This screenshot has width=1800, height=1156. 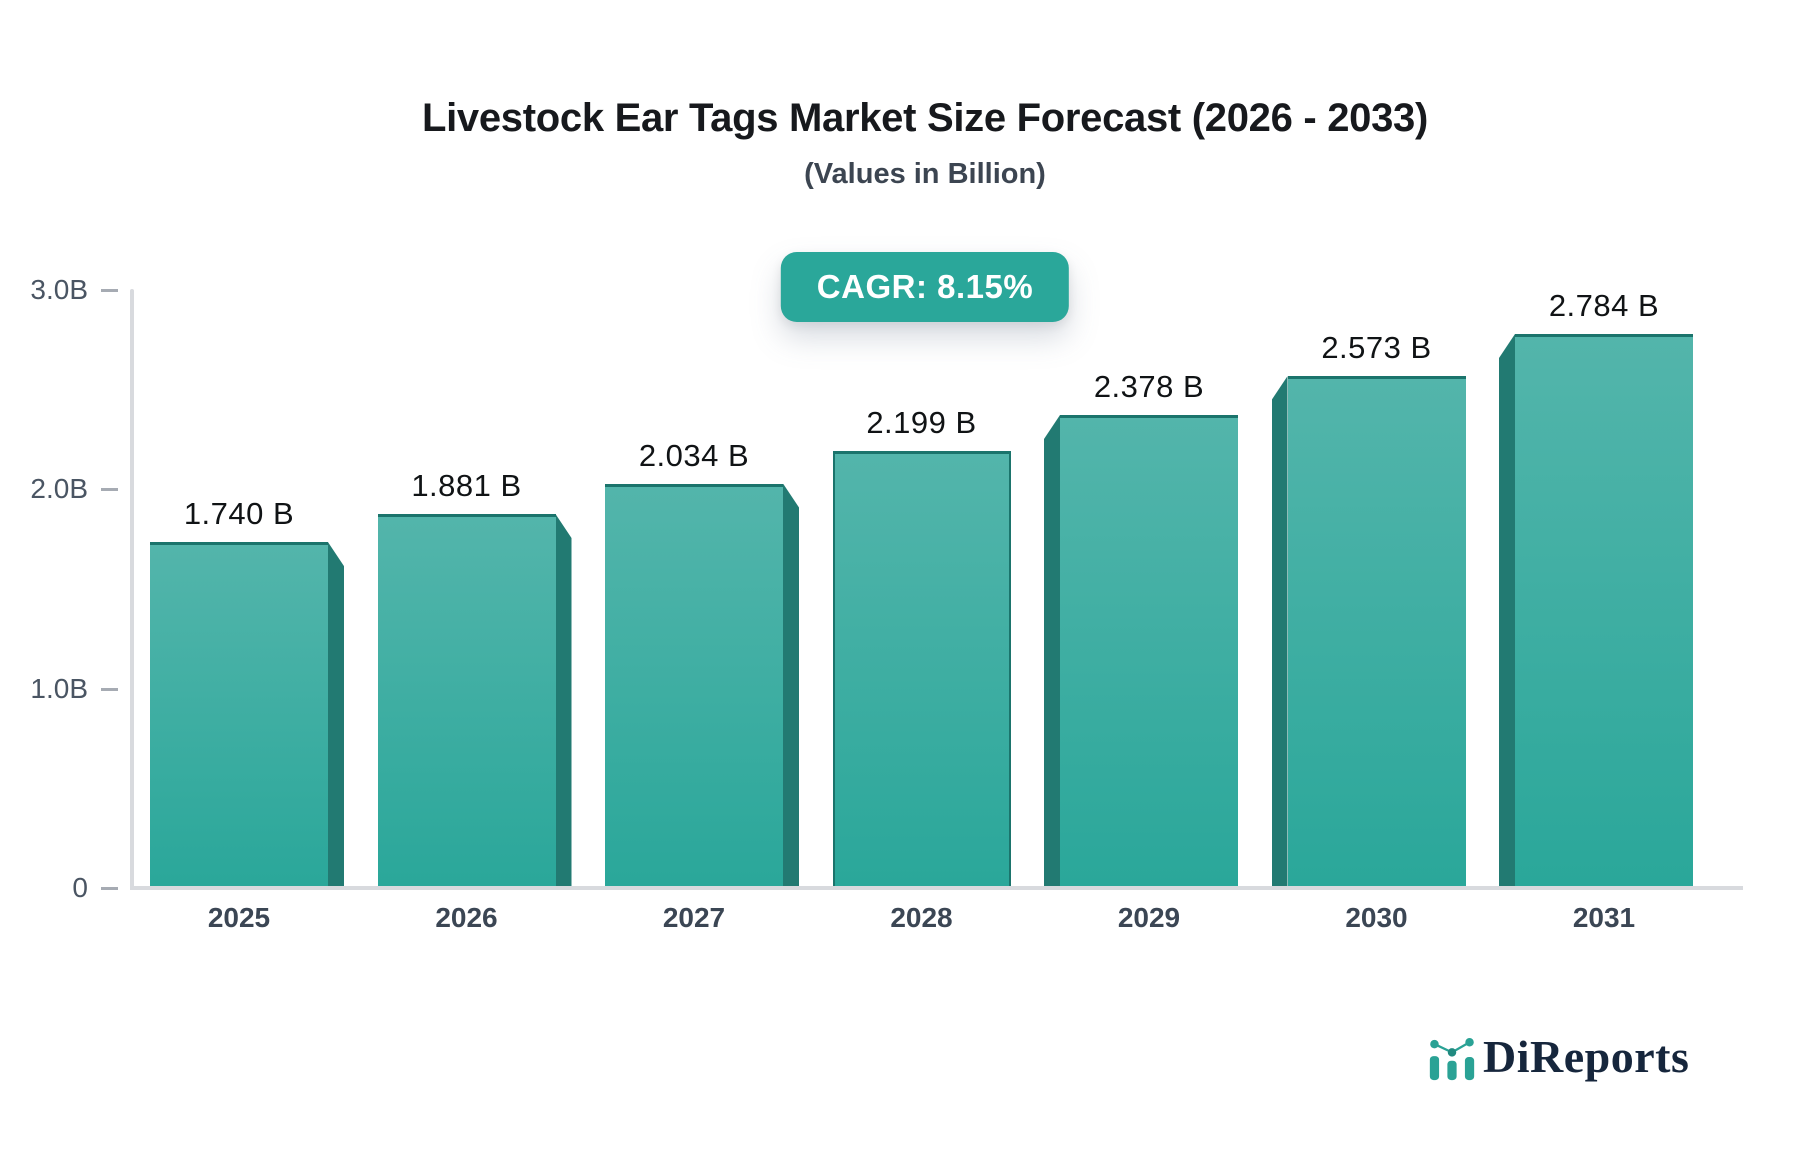 What do you see at coordinates (1452, 1058) in the screenshot?
I see `bar-chart-logo-icon` at bounding box center [1452, 1058].